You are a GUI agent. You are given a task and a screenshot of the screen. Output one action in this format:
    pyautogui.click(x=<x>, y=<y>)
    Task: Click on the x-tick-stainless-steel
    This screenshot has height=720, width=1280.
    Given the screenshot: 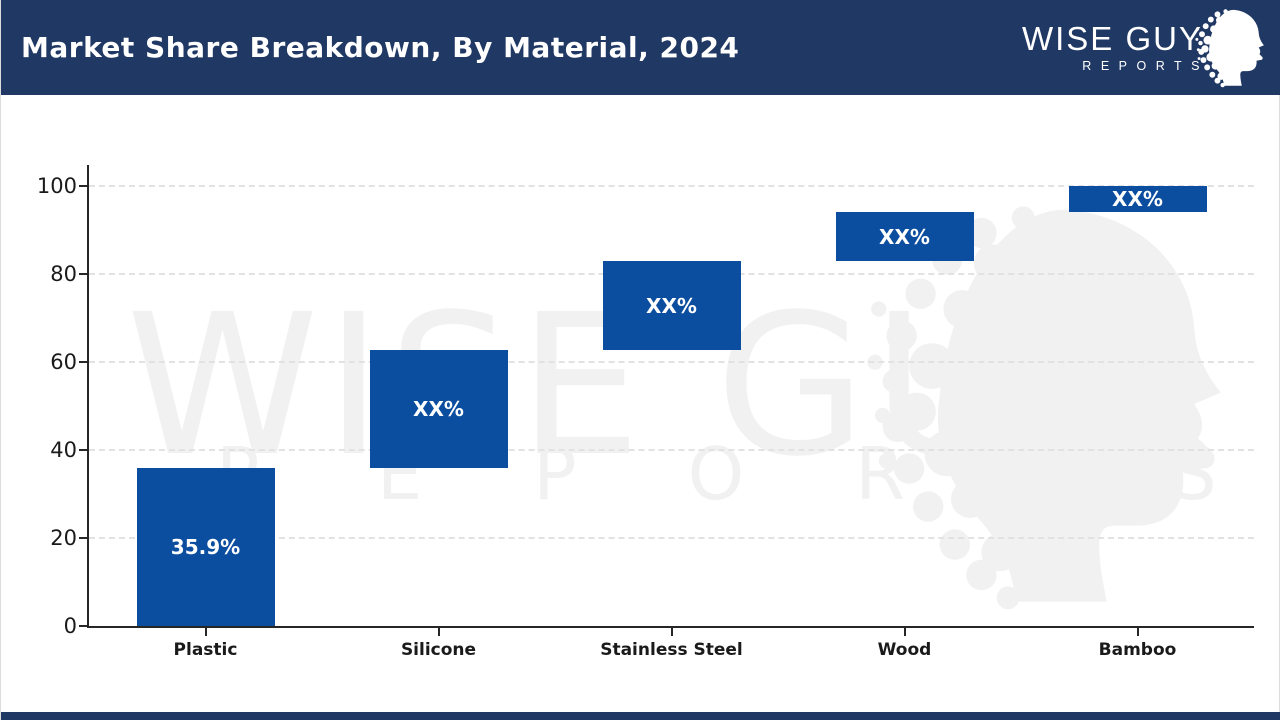 What is the action you would take?
    pyautogui.click(x=671, y=632)
    